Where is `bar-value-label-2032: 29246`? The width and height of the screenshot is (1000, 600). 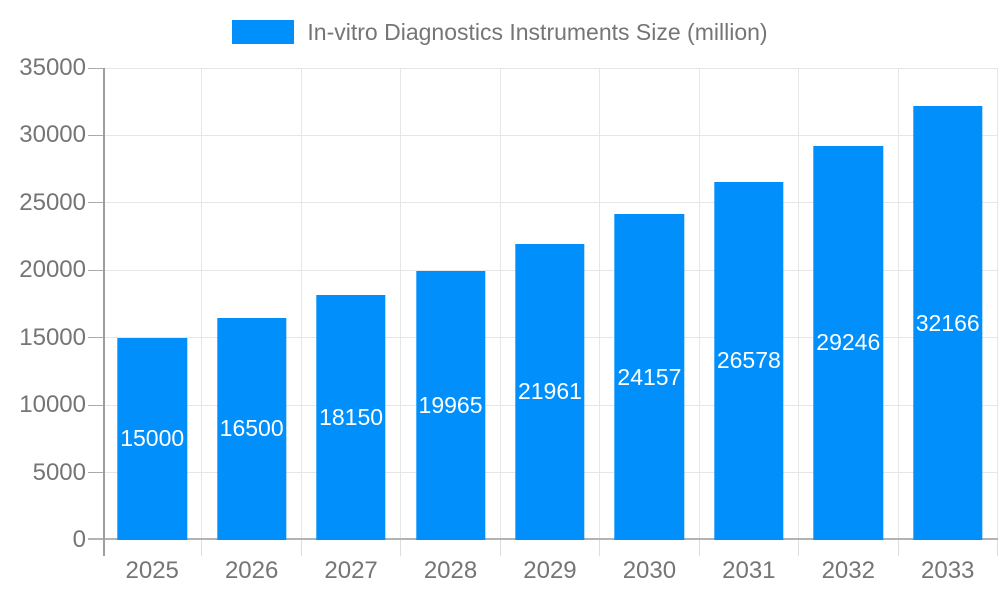
bar-value-label-2032: 29246 is located at coordinates (848, 342).